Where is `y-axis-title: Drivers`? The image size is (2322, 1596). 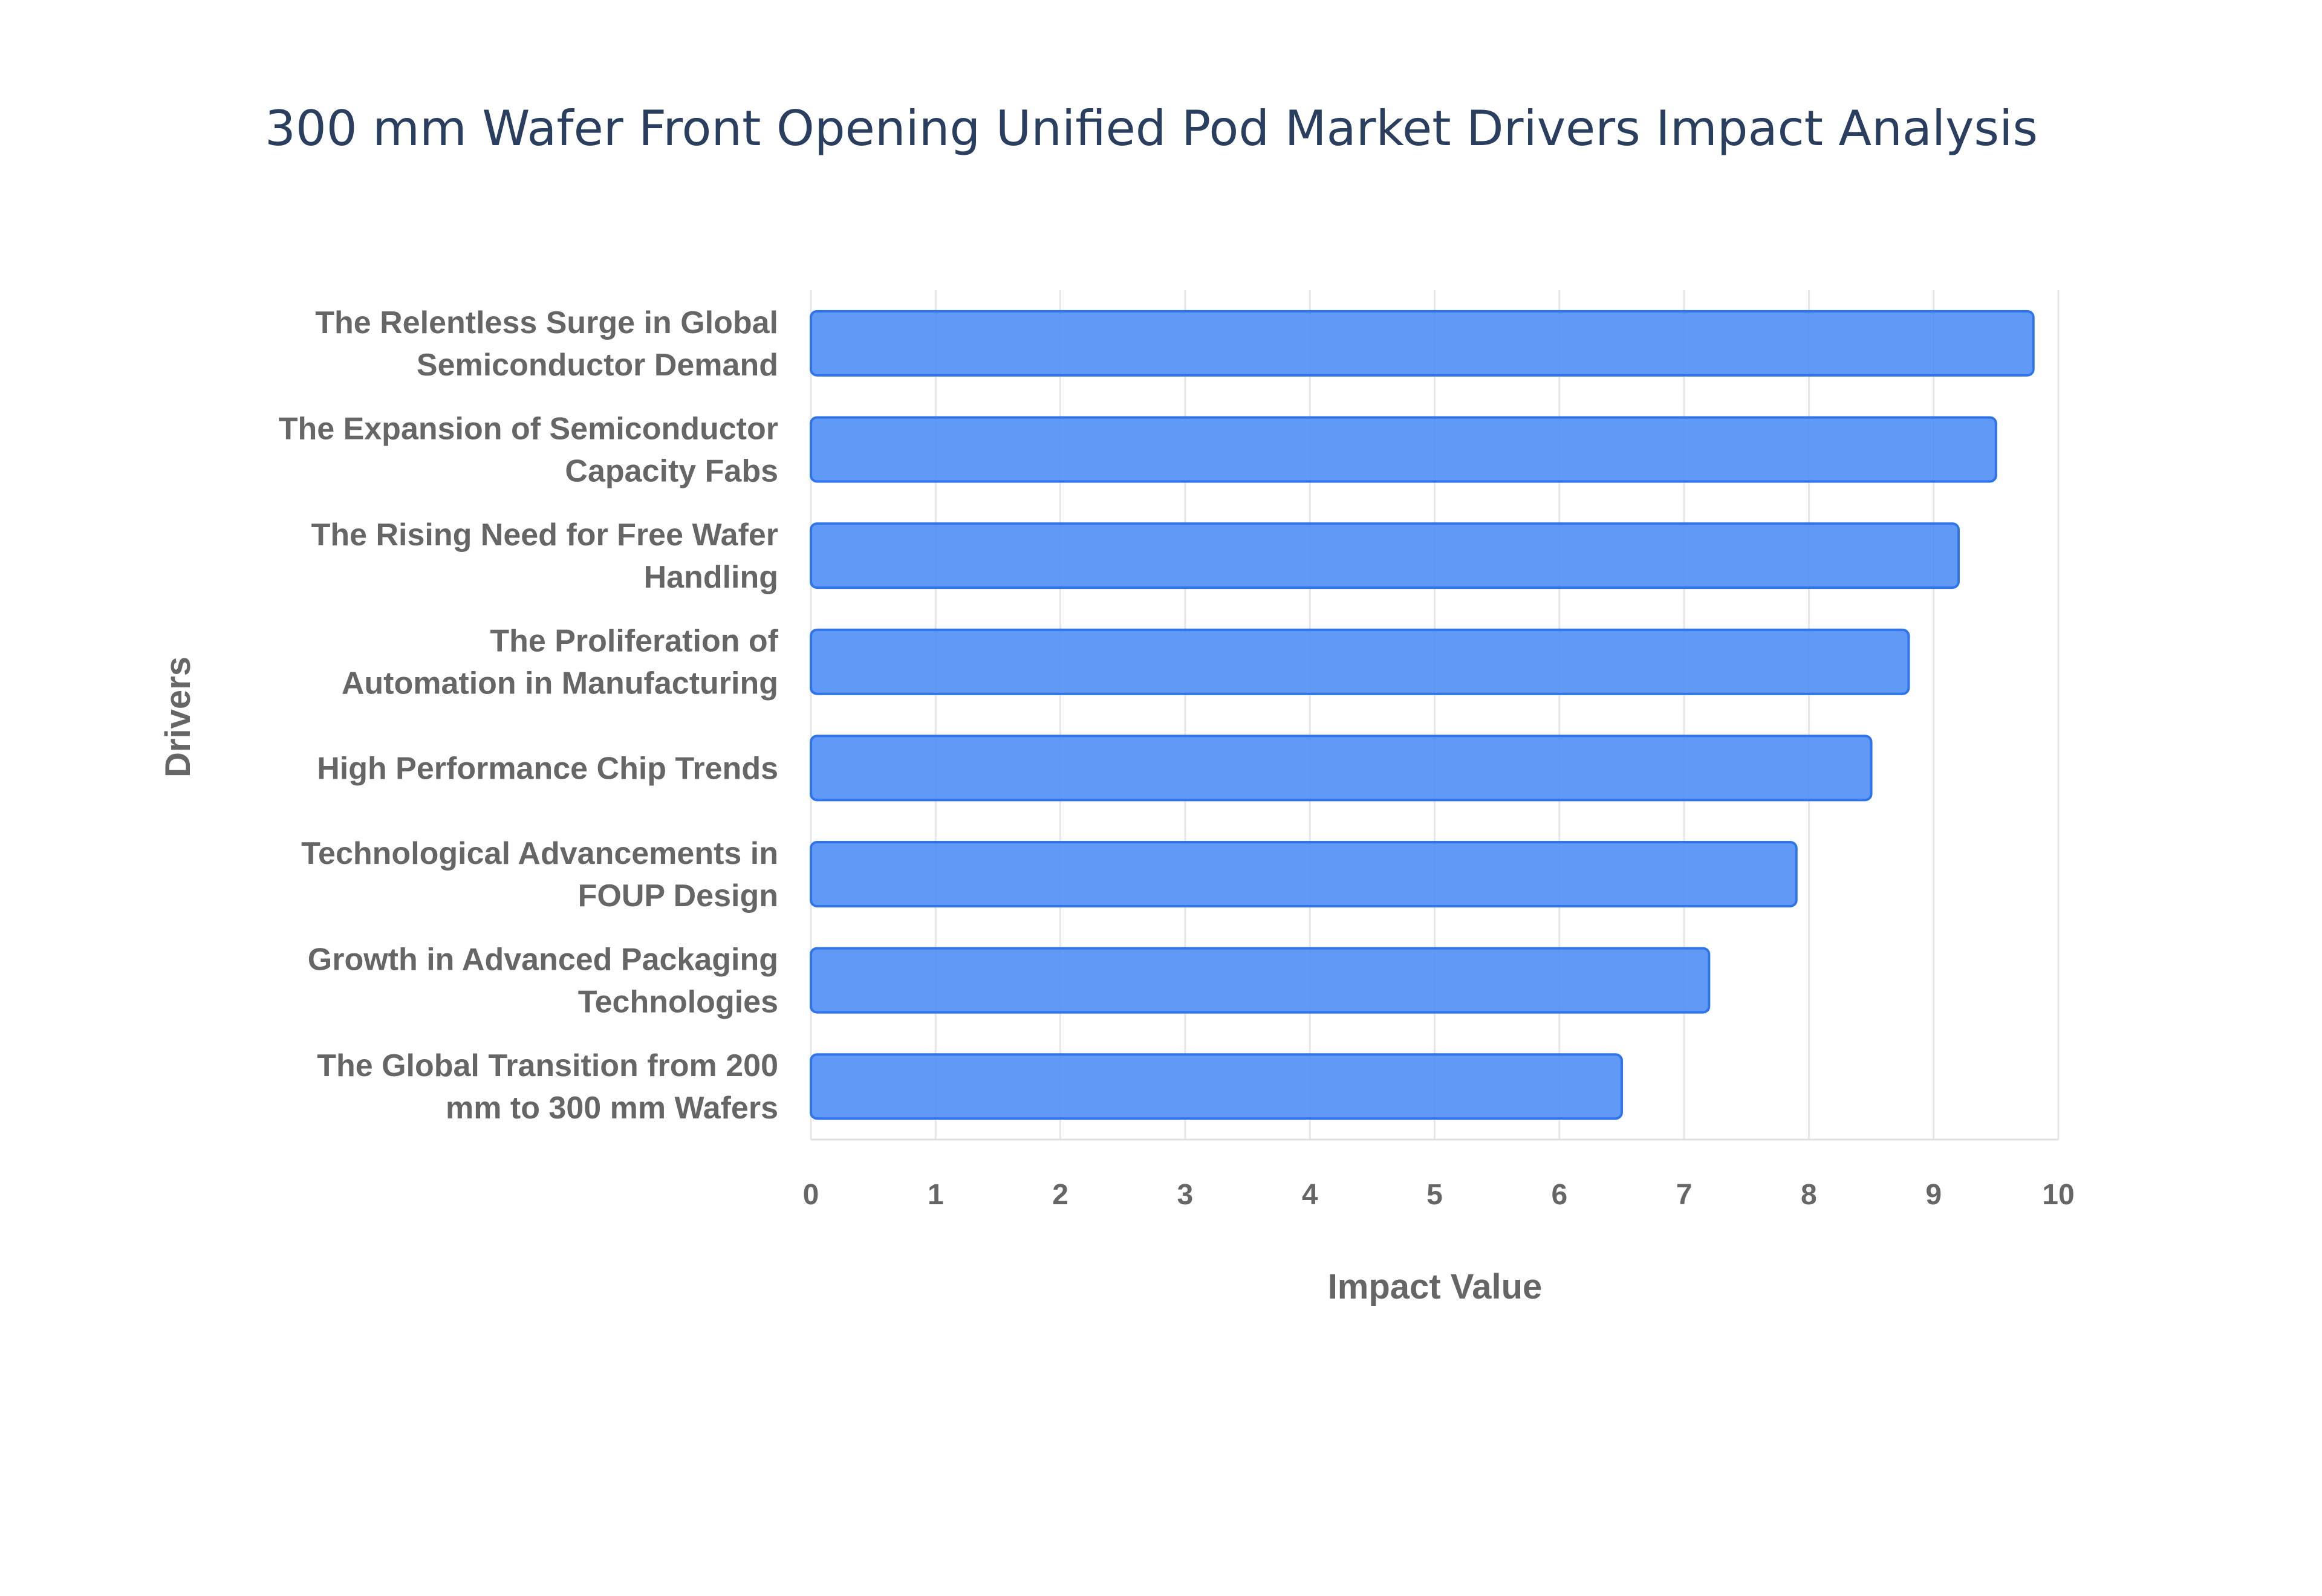 y-axis-title: Drivers is located at coordinates (178, 717).